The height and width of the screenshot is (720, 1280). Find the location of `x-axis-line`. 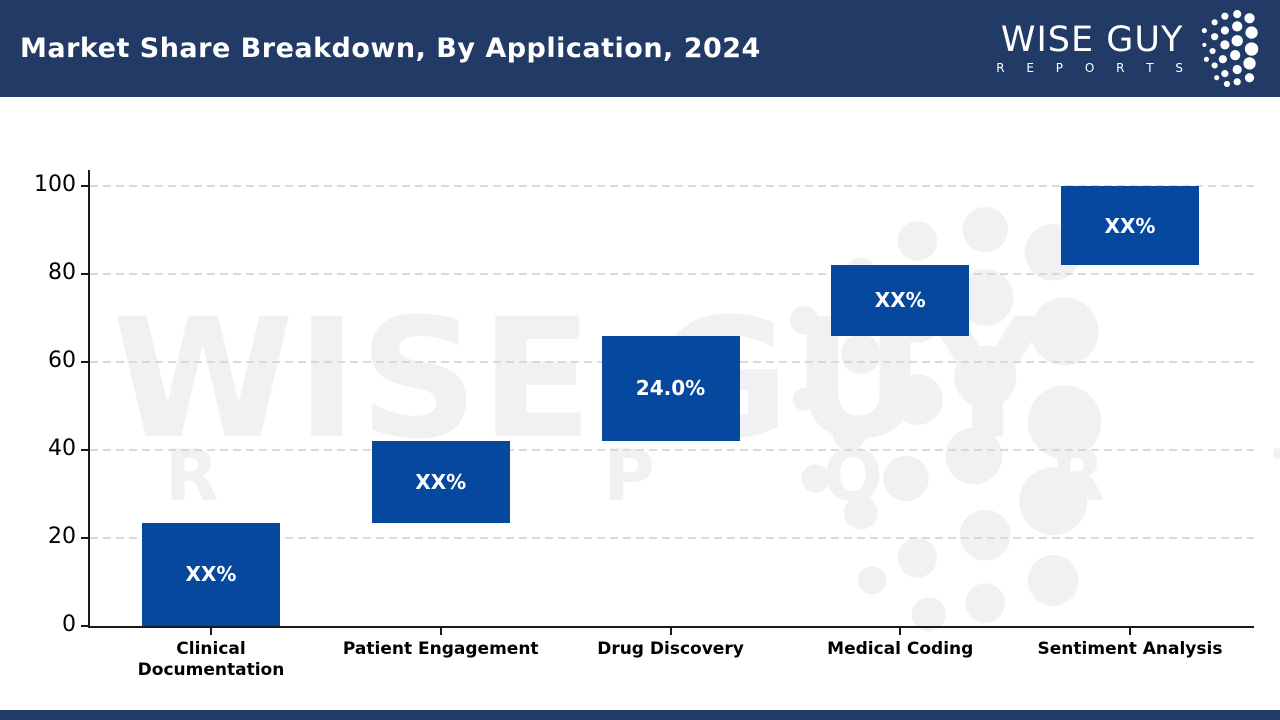

x-axis-line is located at coordinates (671, 627).